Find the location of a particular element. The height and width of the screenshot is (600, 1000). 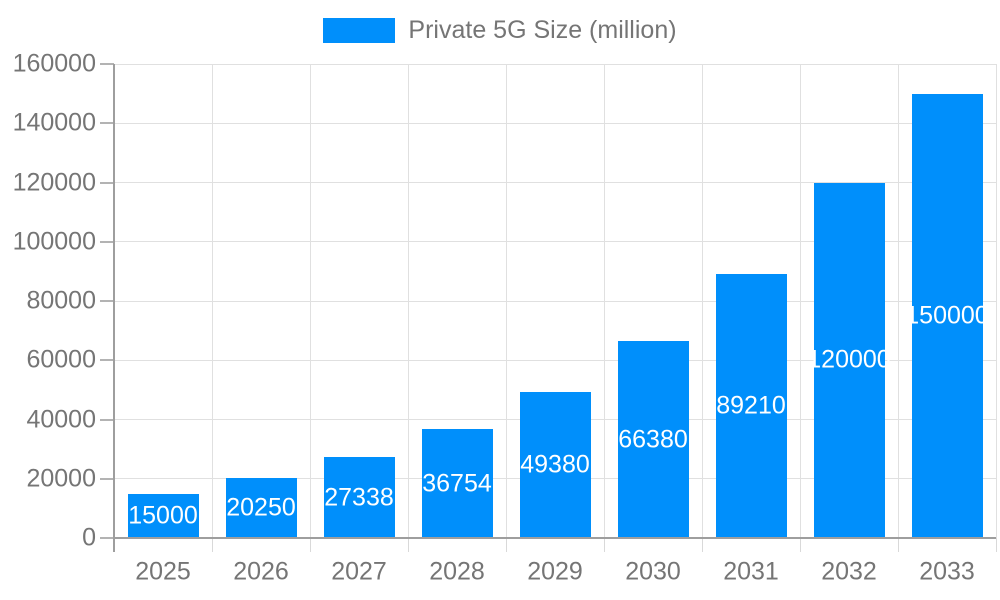

bar-value-label: 36754 is located at coordinates (457, 483).